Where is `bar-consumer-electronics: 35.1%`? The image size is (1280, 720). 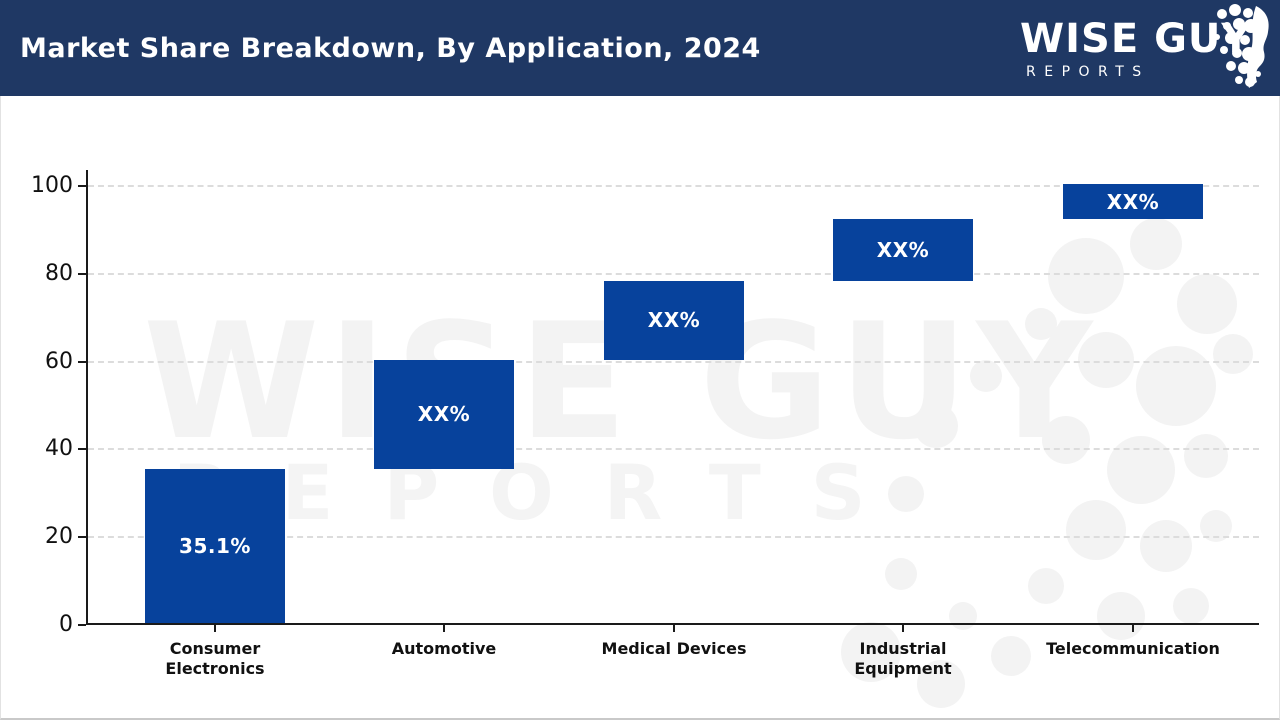 bar-consumer-electronics: 35.1% is located at coordinates (215, 545).